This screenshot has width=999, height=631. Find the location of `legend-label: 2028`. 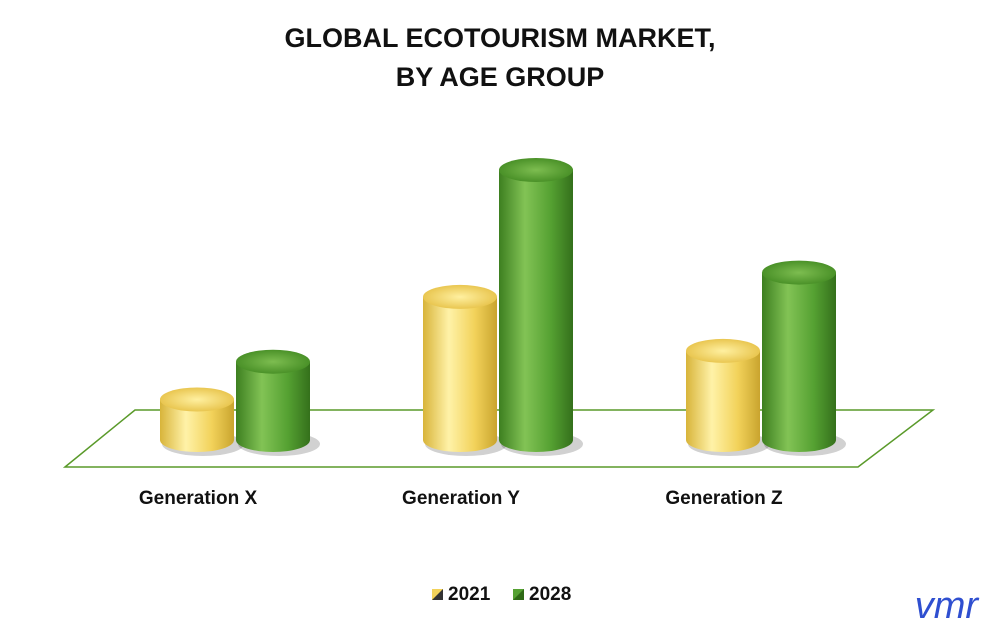

legend-label: 2028 is located at coordinates (550, 594).